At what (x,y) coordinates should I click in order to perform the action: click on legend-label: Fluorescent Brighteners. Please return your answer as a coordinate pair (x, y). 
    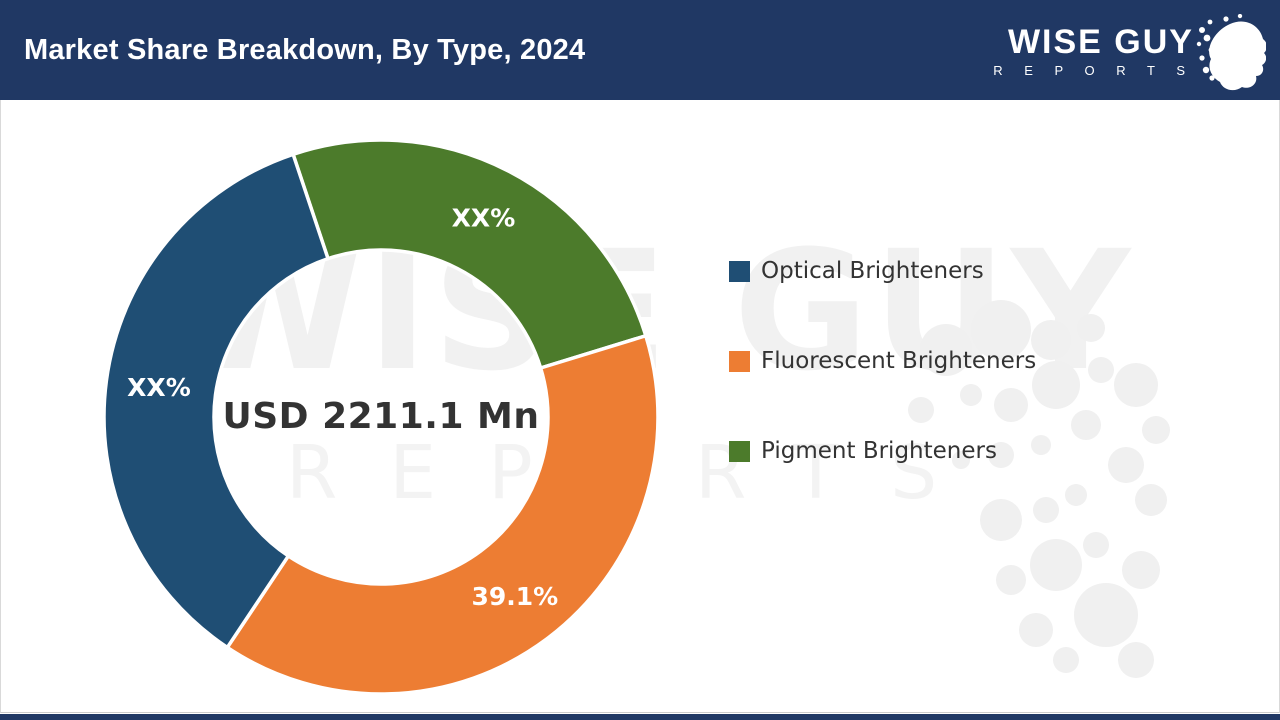
    Looking at the image, I should click on (899, 361).